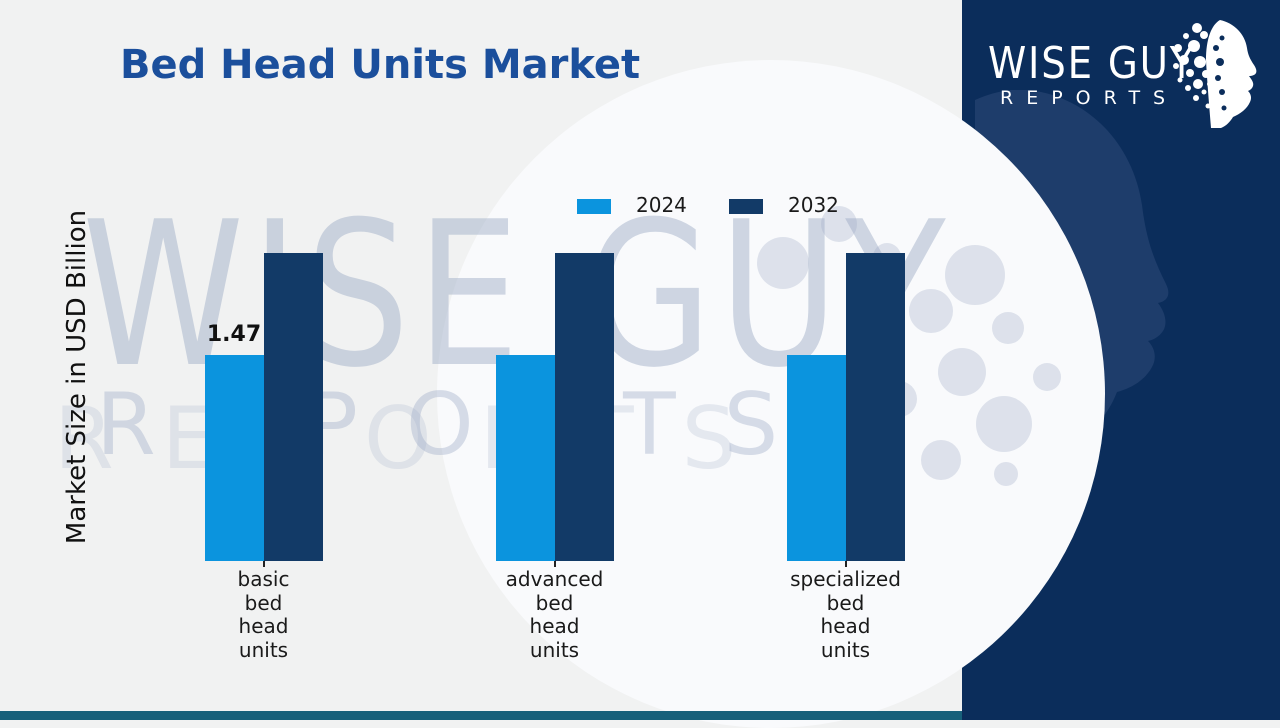 The image size is (1280, 728). Describe the element at coordinates (1092, 63) in the screenshot. I see `logo-brand-text: WISE GUY` at that location.